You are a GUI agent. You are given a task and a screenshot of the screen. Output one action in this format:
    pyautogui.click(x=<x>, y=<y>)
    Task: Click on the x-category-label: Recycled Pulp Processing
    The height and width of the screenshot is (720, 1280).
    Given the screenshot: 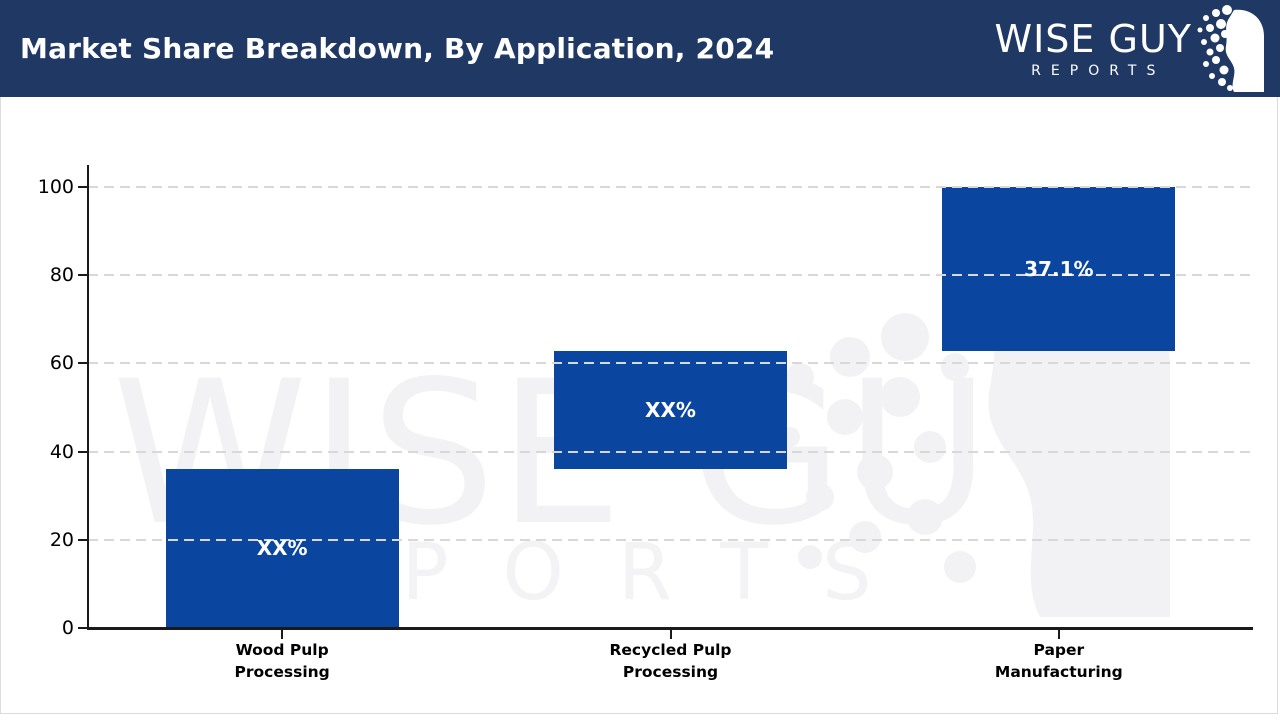 What is the action you would take?
    pyautogui.click(x=670, y=661)
    